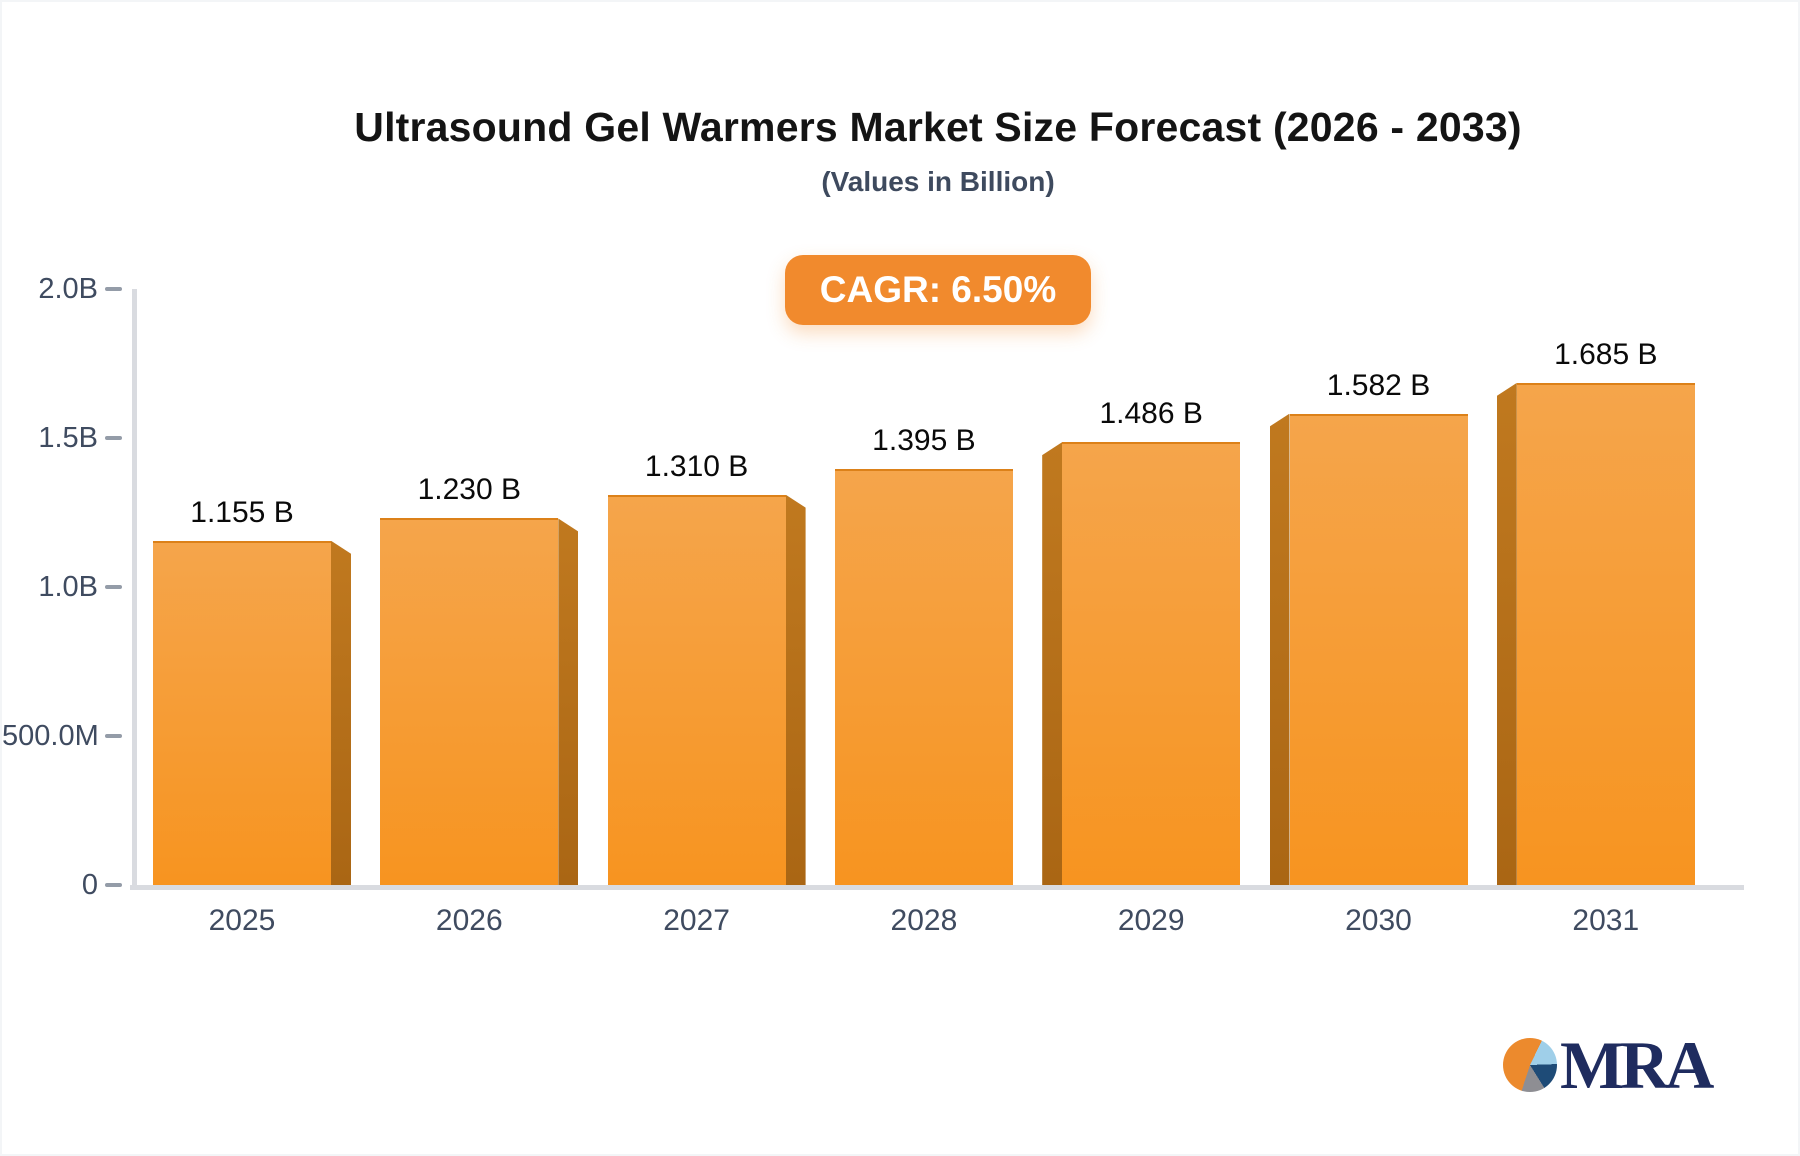  I want to click on x-axis-label: 2026, so click(469, 920).